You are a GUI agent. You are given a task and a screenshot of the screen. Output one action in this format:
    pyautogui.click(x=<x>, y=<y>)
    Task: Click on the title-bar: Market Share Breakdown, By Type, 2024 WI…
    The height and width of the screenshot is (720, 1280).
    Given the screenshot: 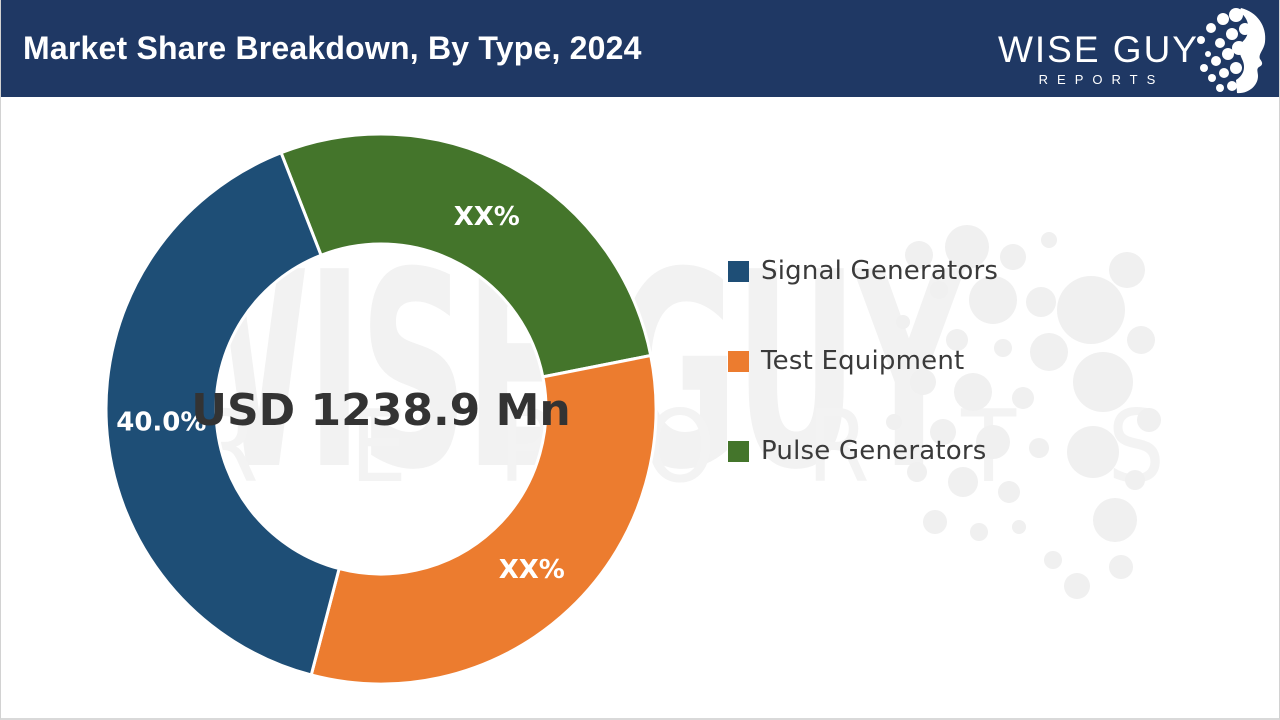 What is the action you would take?
    pyautogui.click(x=640, y=48)
    